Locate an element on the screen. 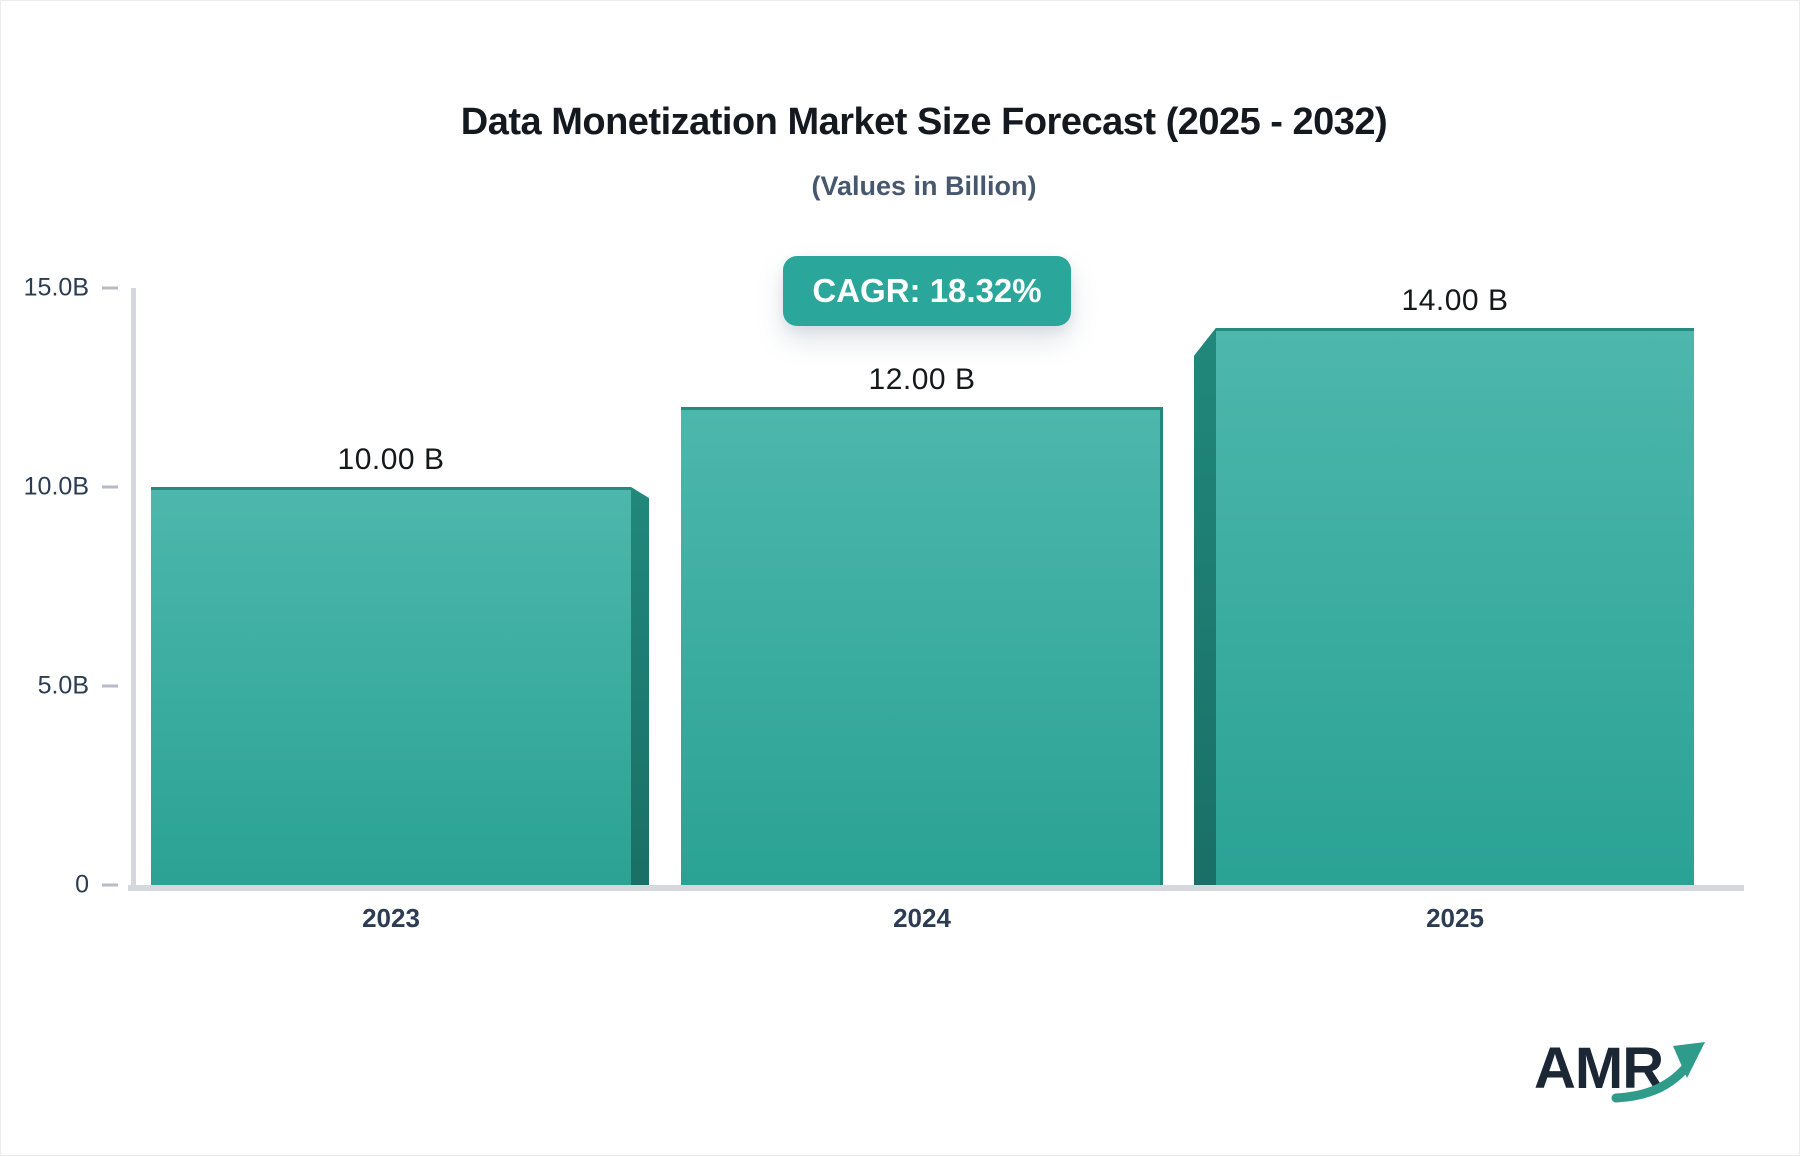  bar-2024 is located at coordinates (922, 646).